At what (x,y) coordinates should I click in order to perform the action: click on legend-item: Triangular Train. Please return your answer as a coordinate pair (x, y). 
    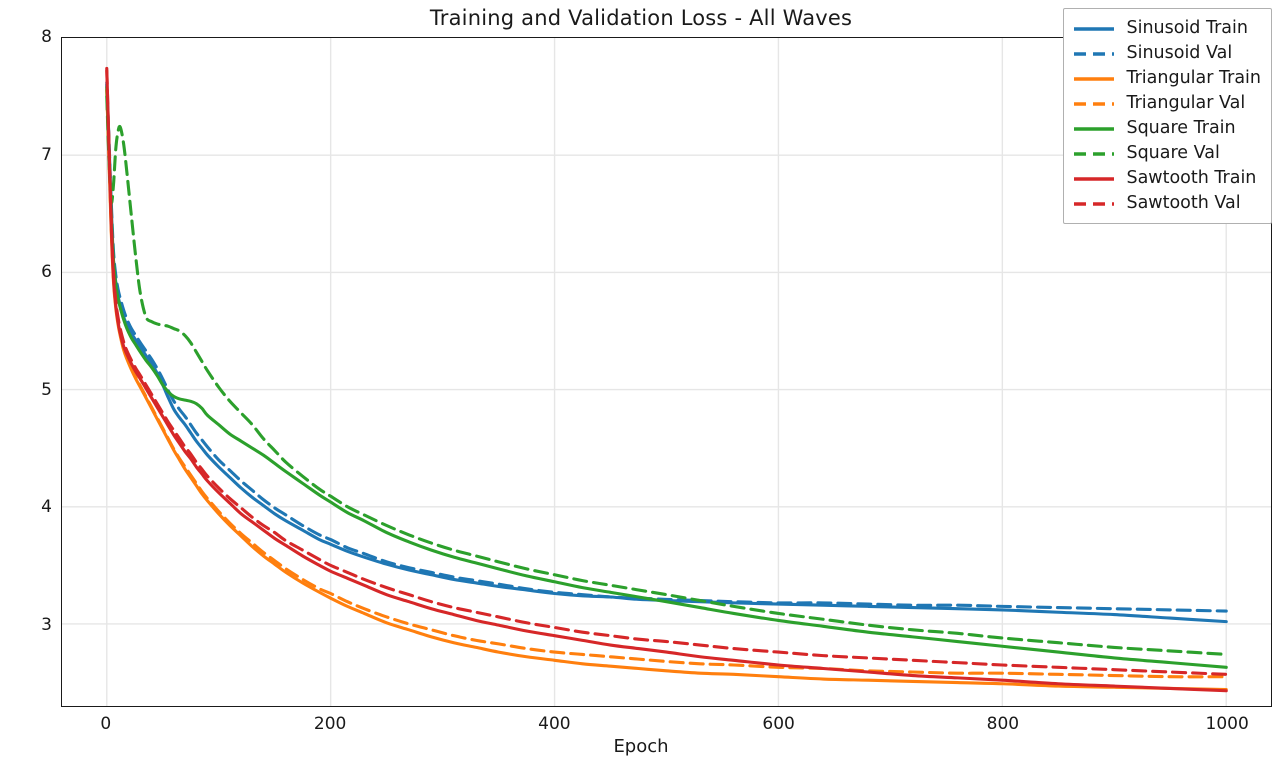
    Looking at the image, I should click on (1167, 78).